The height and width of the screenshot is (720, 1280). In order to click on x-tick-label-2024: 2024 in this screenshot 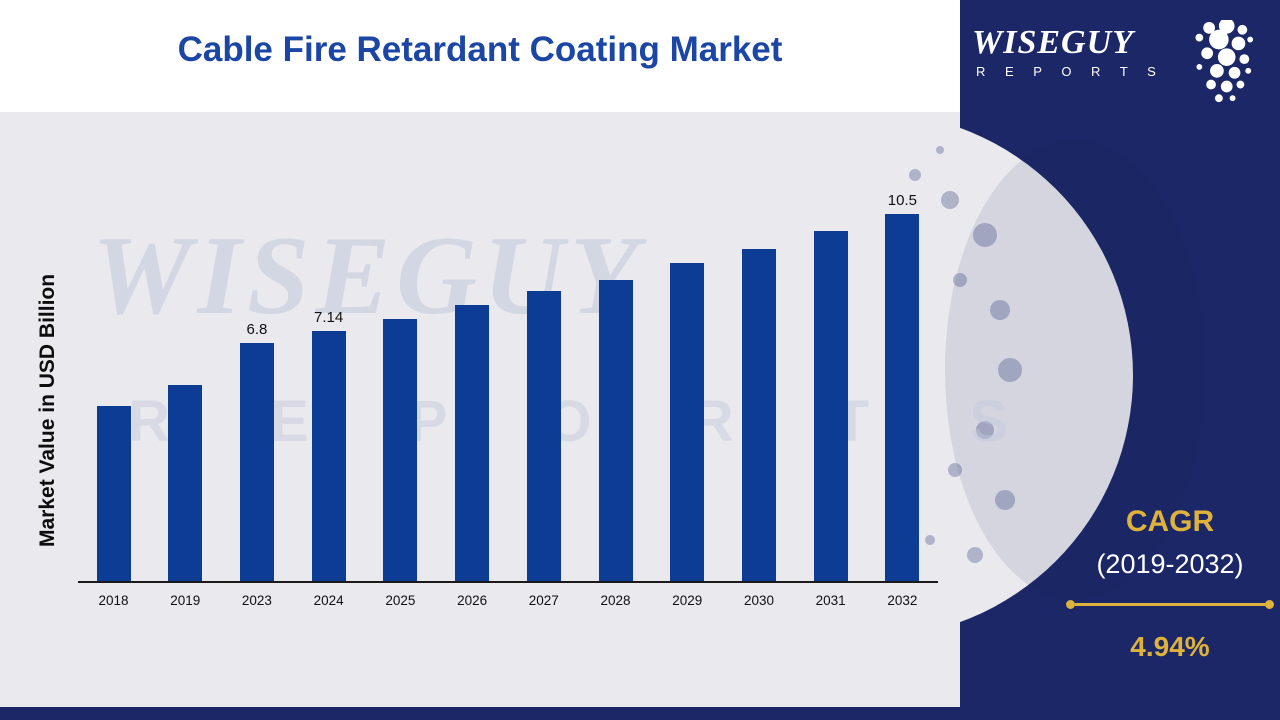, I will do `click(328, 600)`.